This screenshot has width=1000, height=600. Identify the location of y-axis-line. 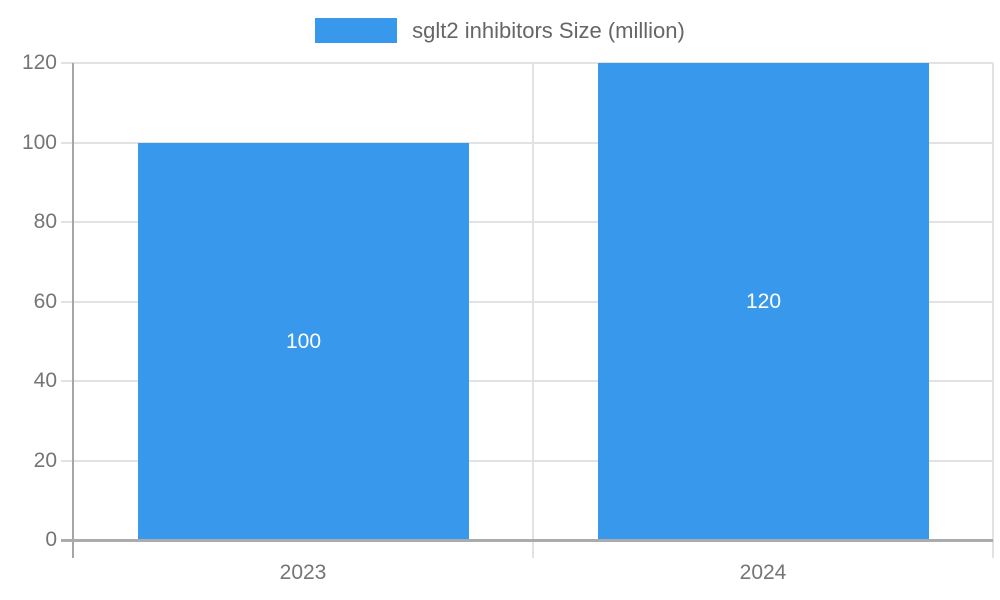
(73, 310).